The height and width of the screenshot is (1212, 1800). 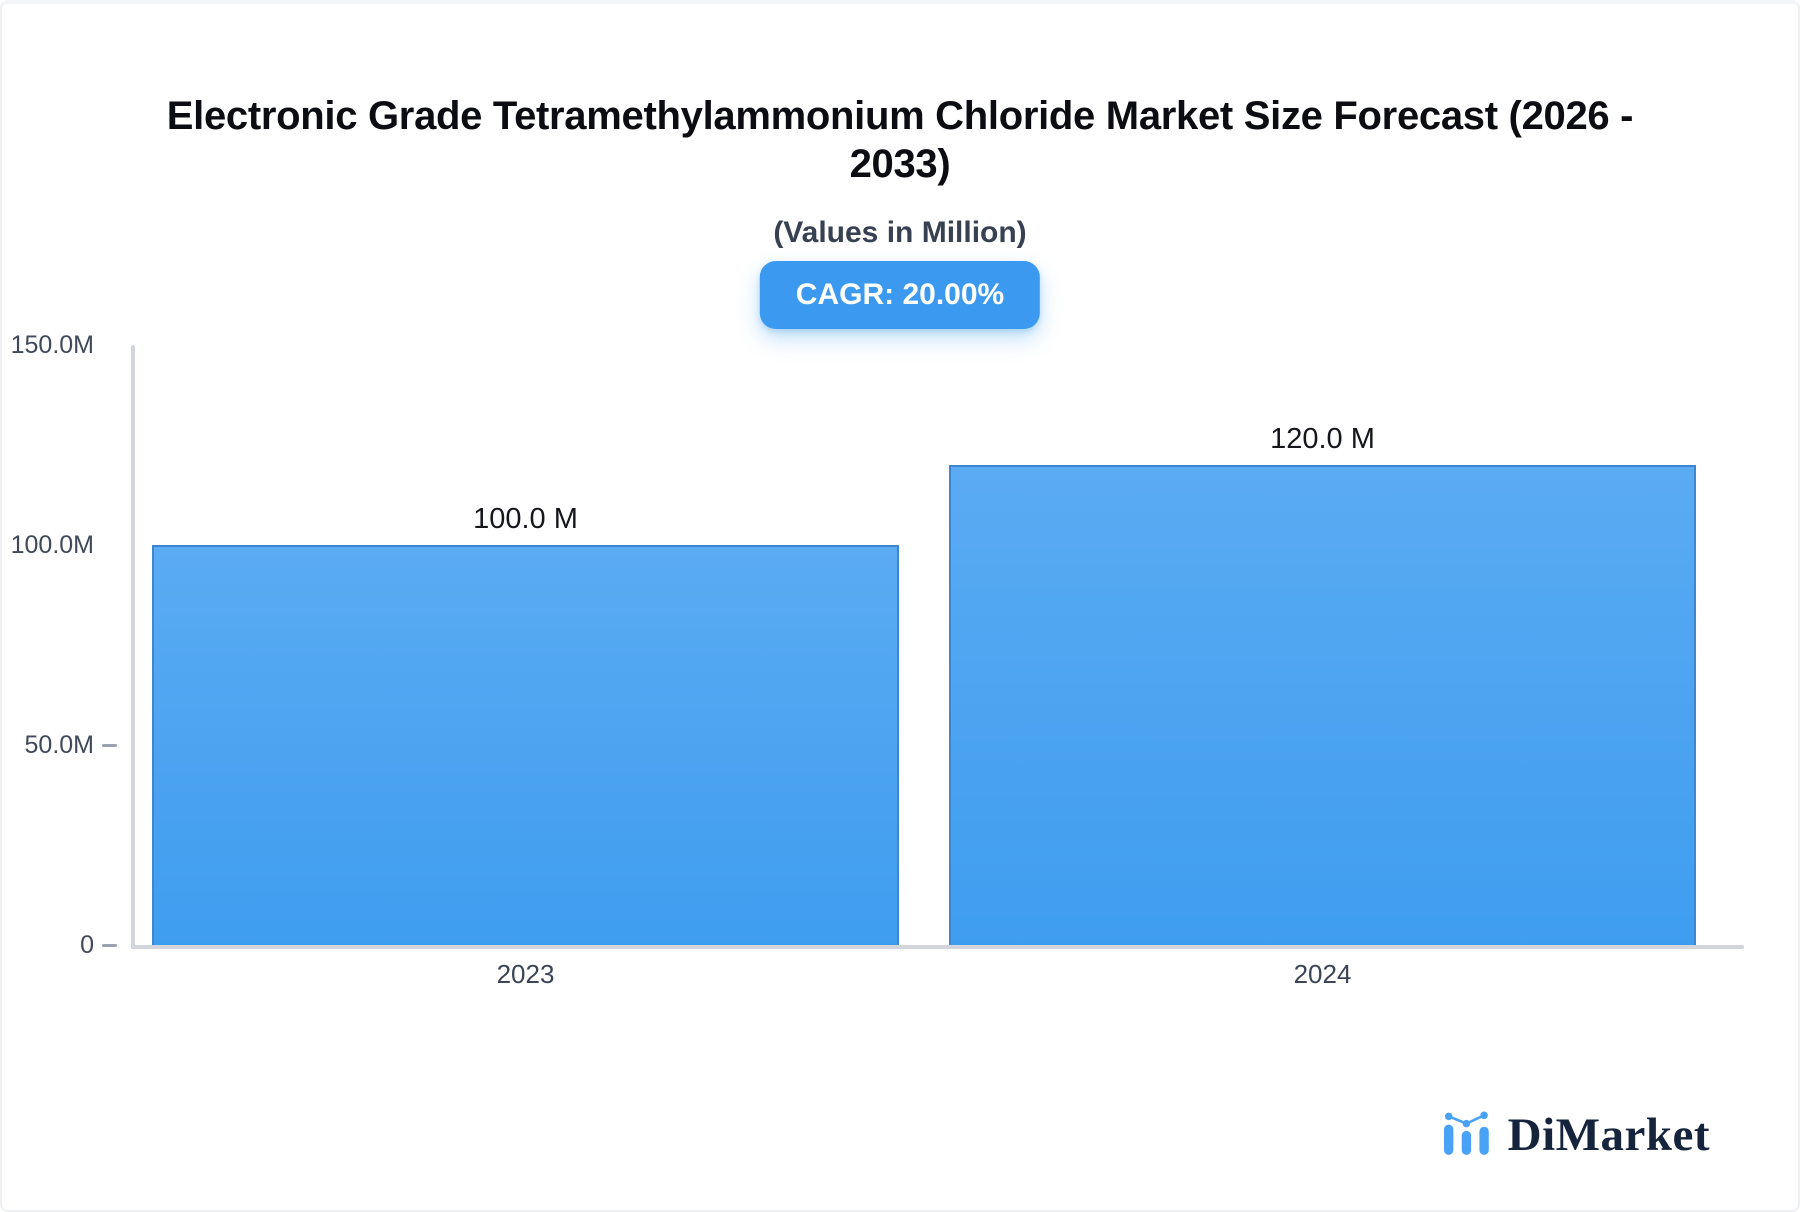 I want to click on dimarket-logo: DiMarket, so click(x=1576, y=1135).